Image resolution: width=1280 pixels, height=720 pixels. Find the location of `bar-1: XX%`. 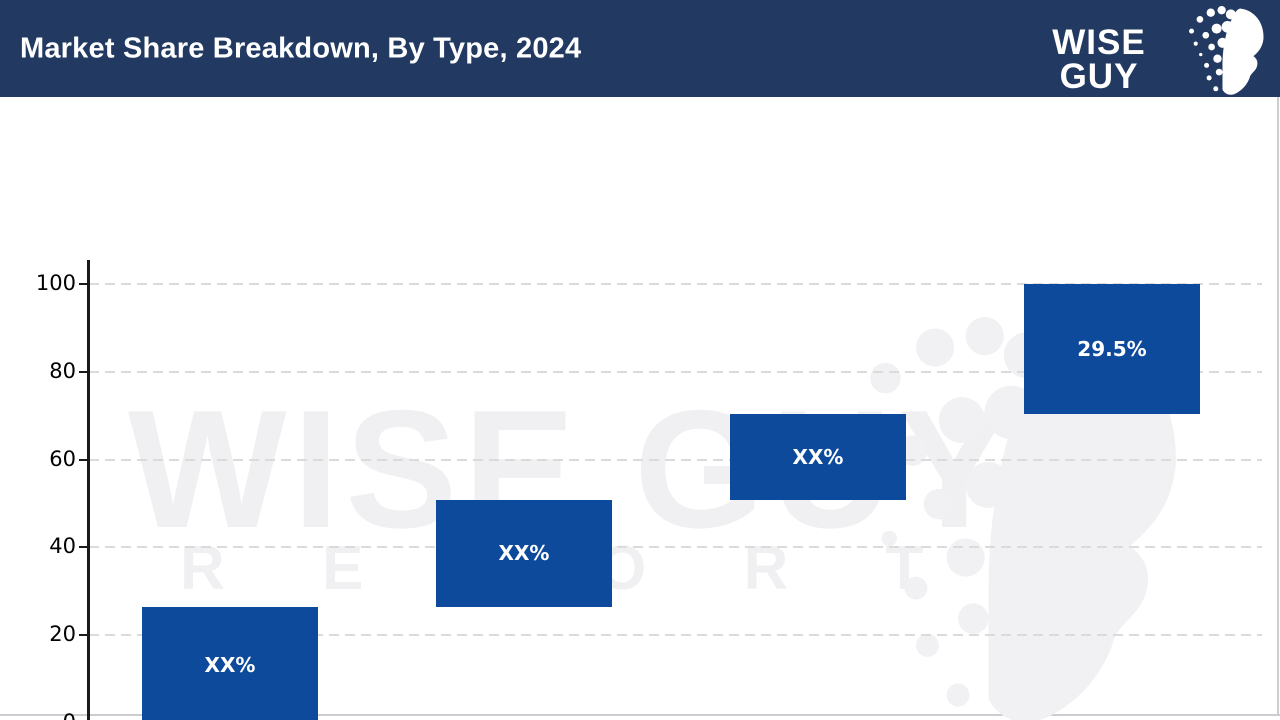

bar-1: XX% is located at coordinates (230, 663).